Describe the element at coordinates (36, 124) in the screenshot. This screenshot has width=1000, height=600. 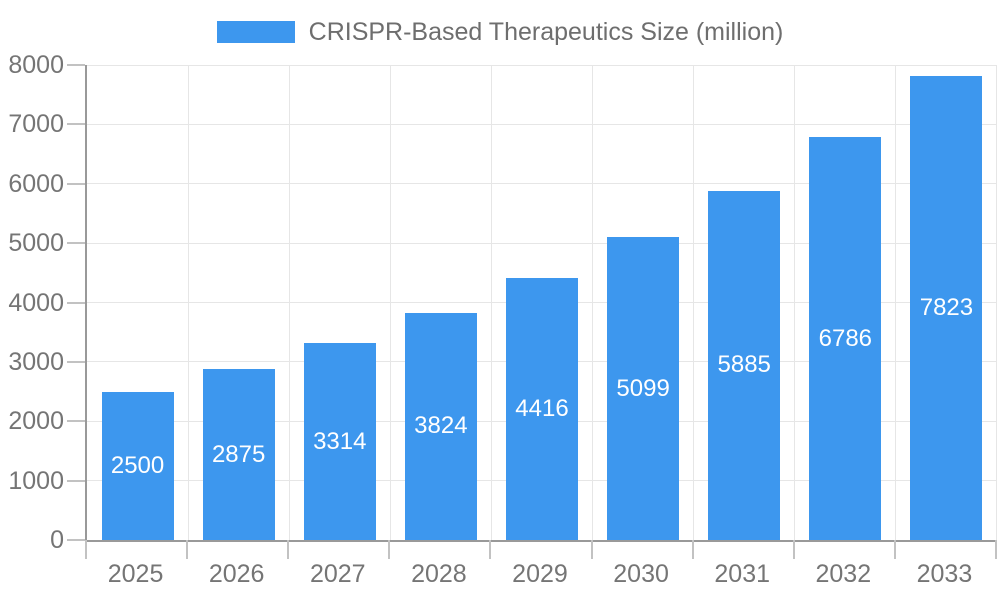
I see `y-tick-label: 7000` at that location.